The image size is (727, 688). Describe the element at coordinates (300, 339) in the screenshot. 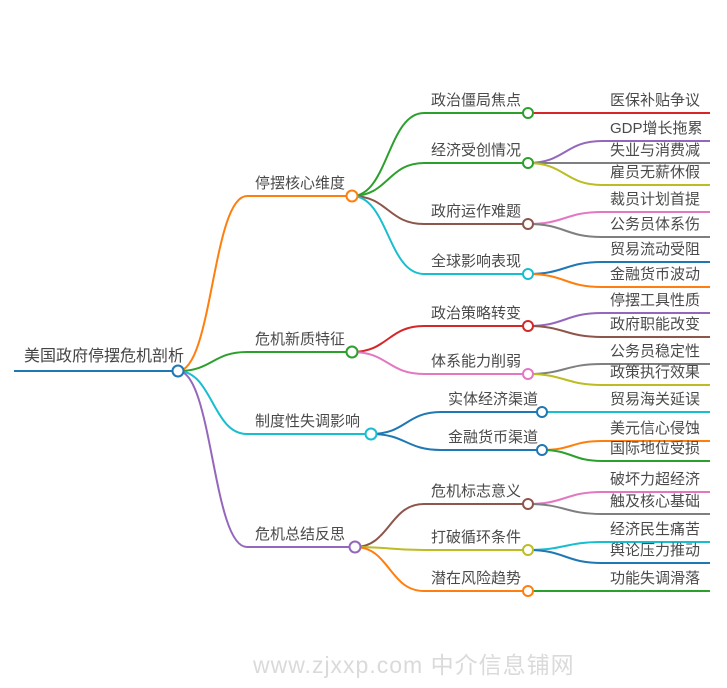

I see `node-label-14: 危机新质特征` at that location.